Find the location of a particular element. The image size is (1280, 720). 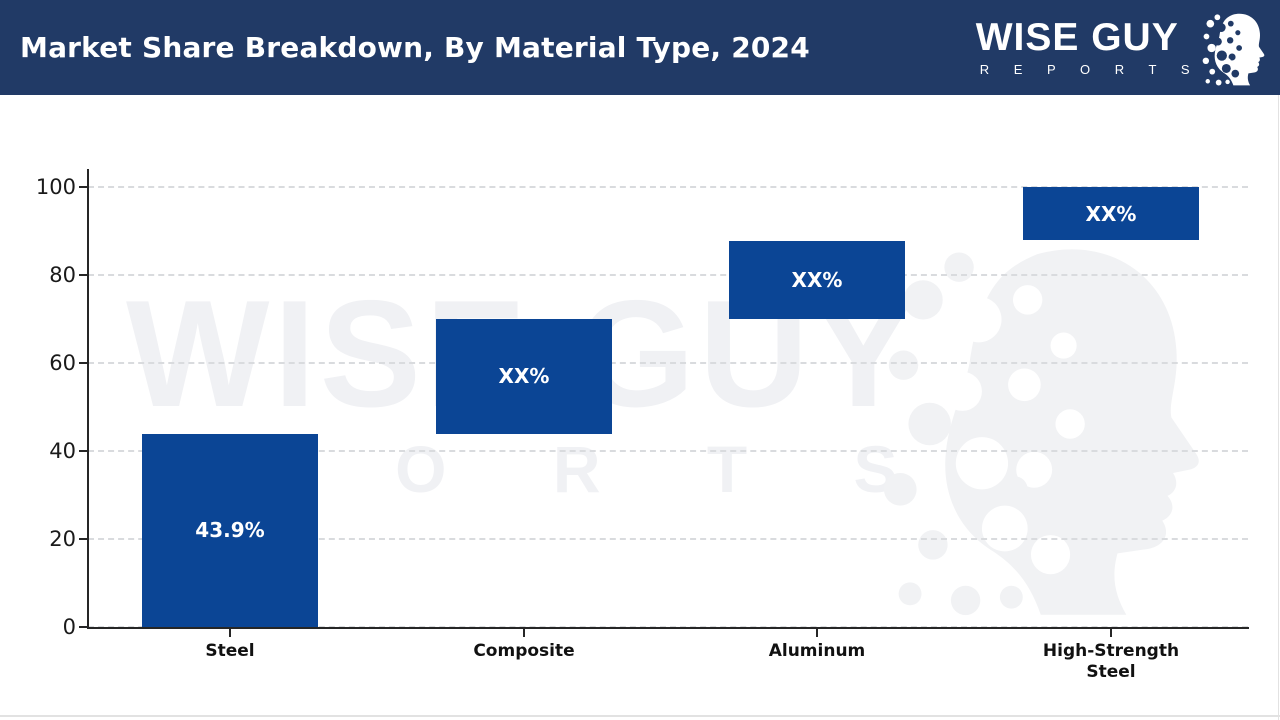

brand-logo-text: WISE GUY R E P O R T S is located at coordinates (1088, 47).